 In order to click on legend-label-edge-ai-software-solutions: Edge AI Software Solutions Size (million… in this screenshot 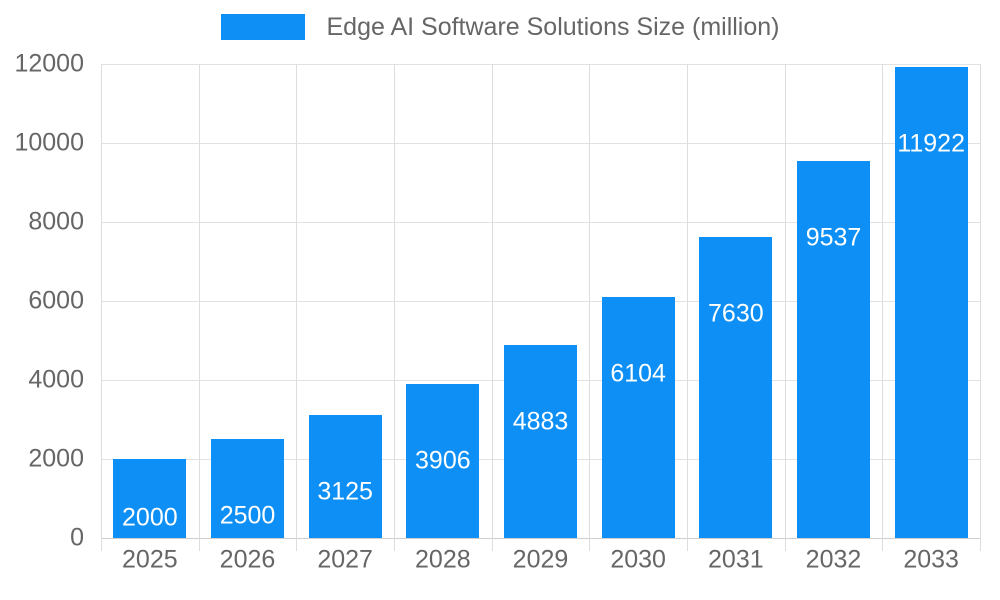, I will do `click(553, 27)`.